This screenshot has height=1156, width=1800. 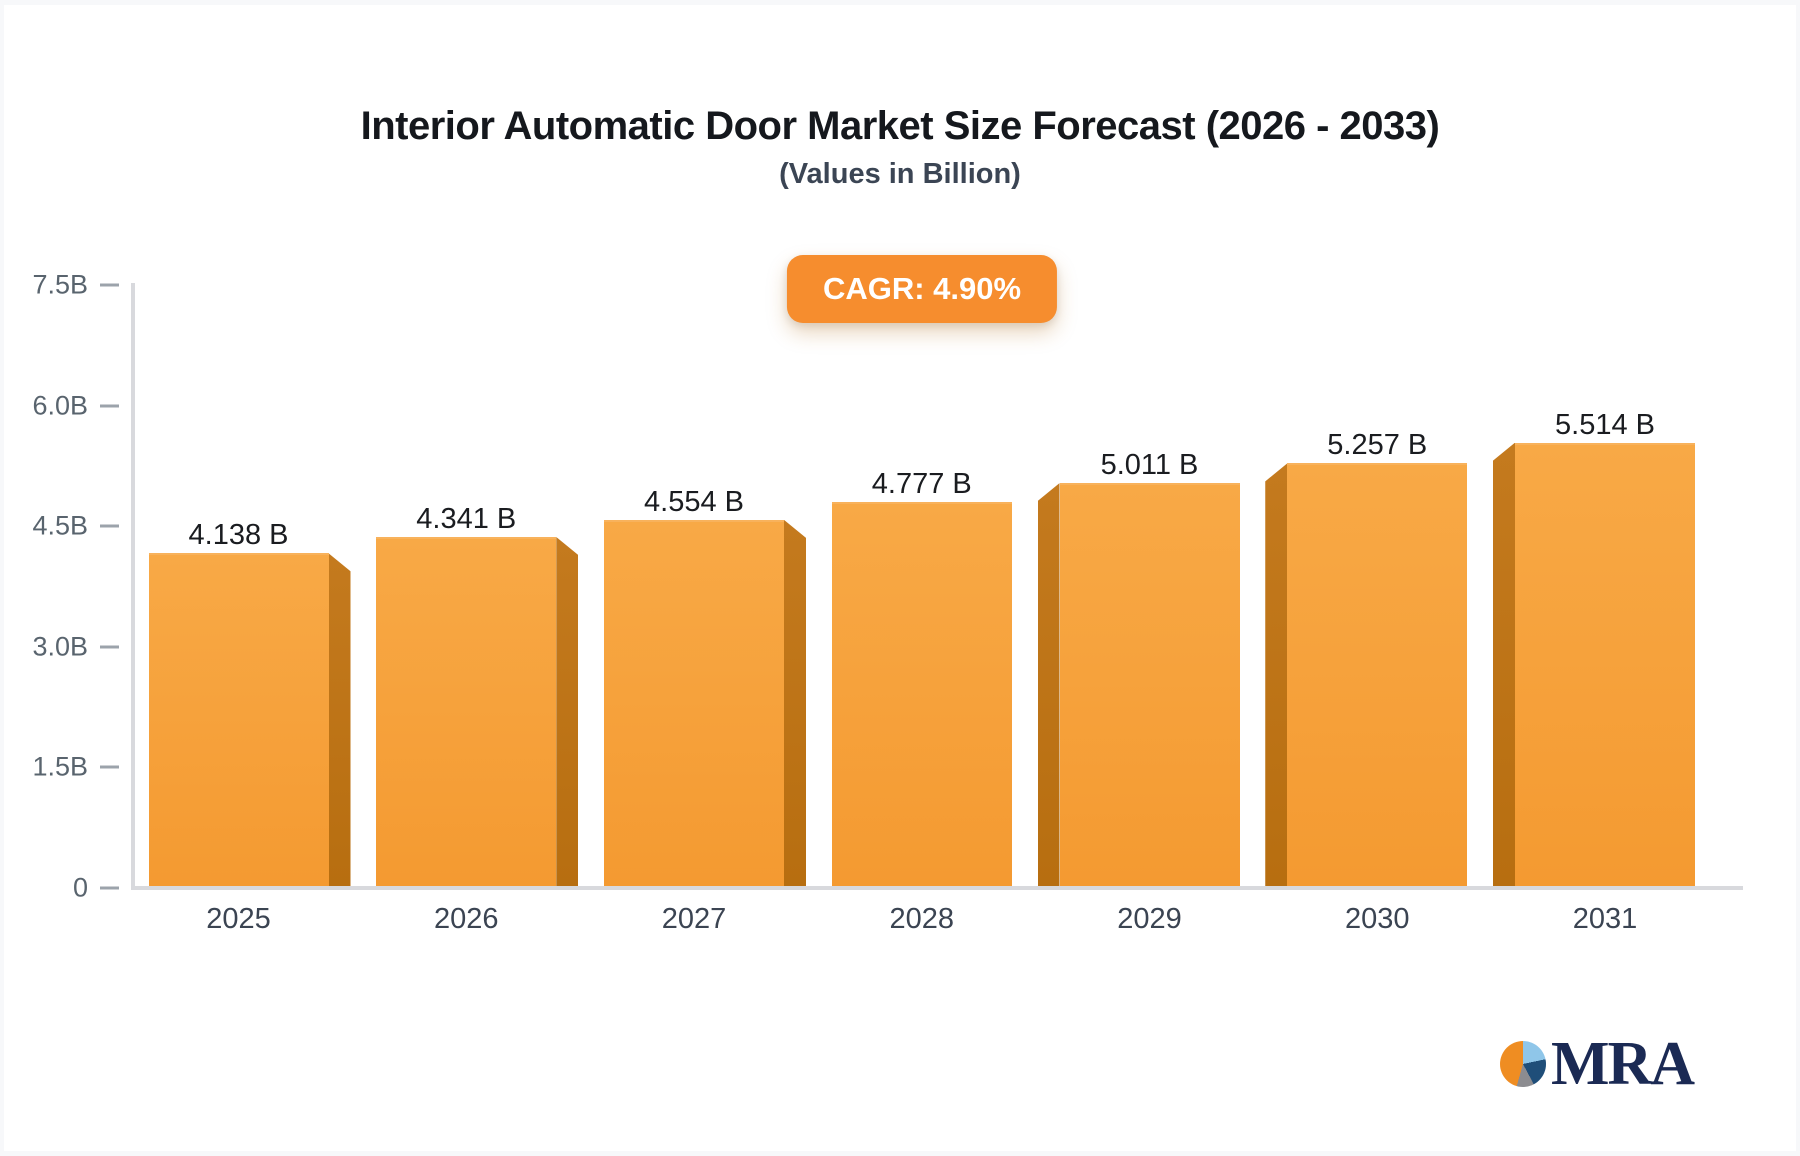 What do you see at coordinates (80, 887) in the screenshot?
I see `y-axis-label-0: 0` at bounding box center [80, 887].